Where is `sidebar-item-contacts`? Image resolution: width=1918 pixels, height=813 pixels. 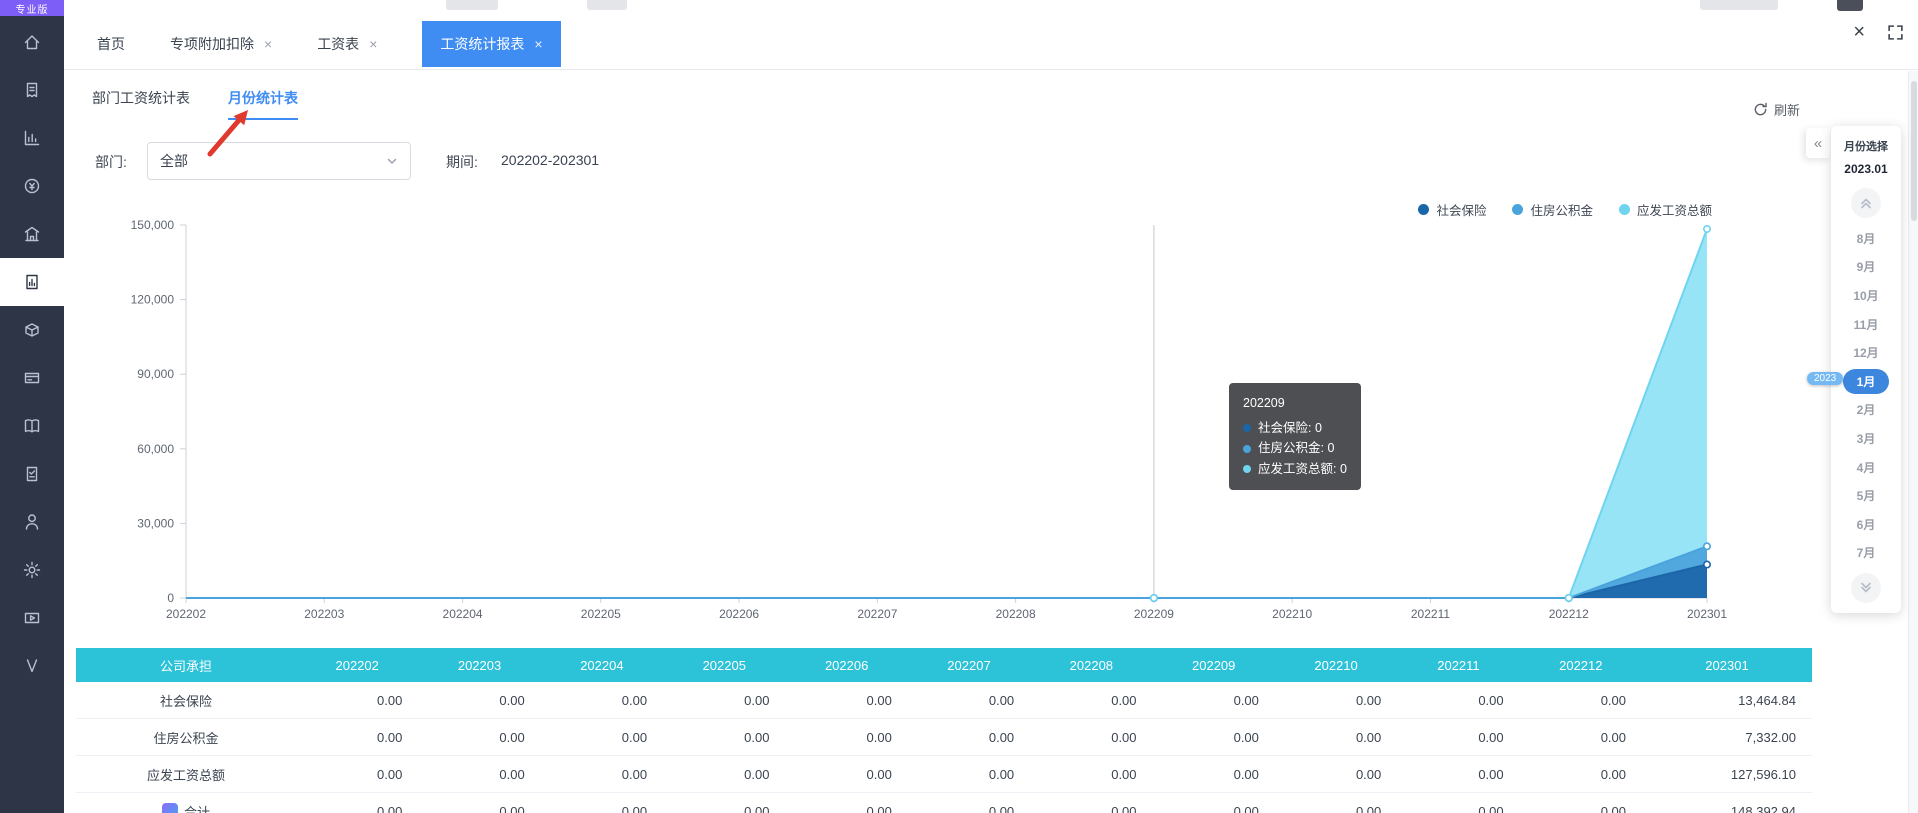 sidebar-item-contacts is located at coordinates (32, 522).